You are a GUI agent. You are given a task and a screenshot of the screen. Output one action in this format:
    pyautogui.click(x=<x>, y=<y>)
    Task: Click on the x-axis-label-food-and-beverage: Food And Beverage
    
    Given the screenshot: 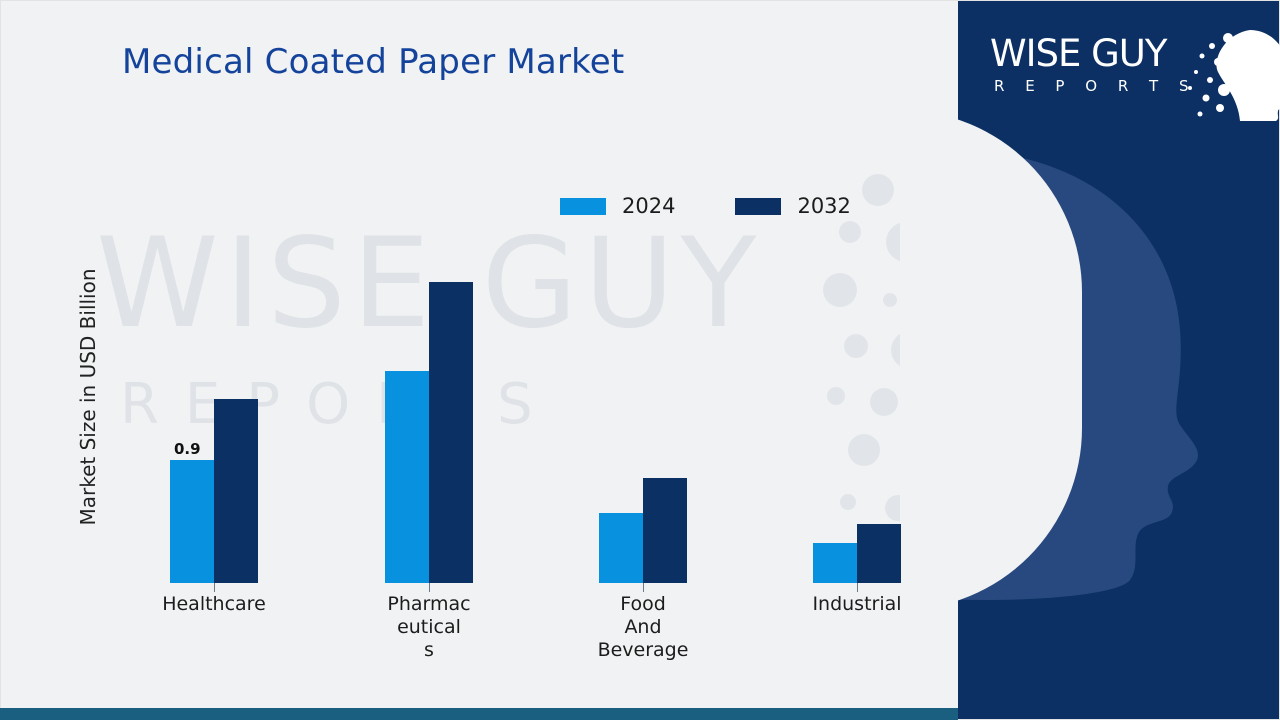 What is the action you would take?
    pyautogui.click(x=643, y=627)
    